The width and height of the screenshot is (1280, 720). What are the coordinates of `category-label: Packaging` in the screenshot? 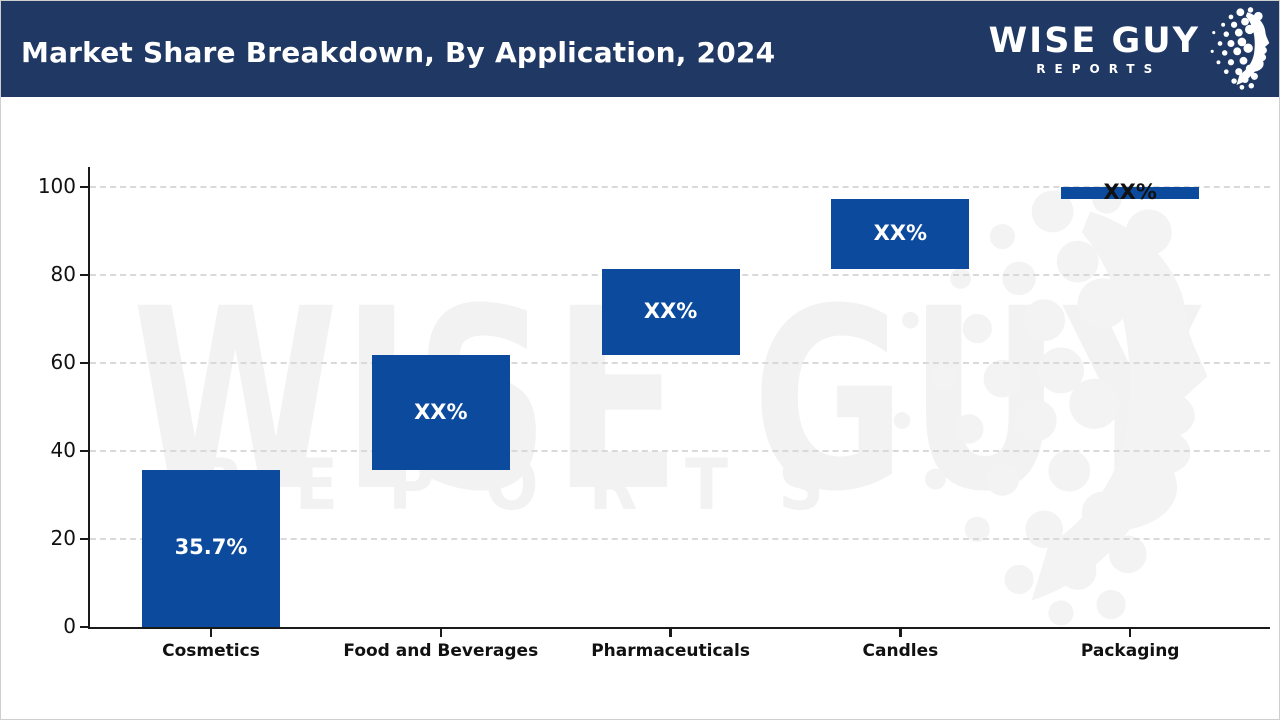 It's located at (1130, 651).